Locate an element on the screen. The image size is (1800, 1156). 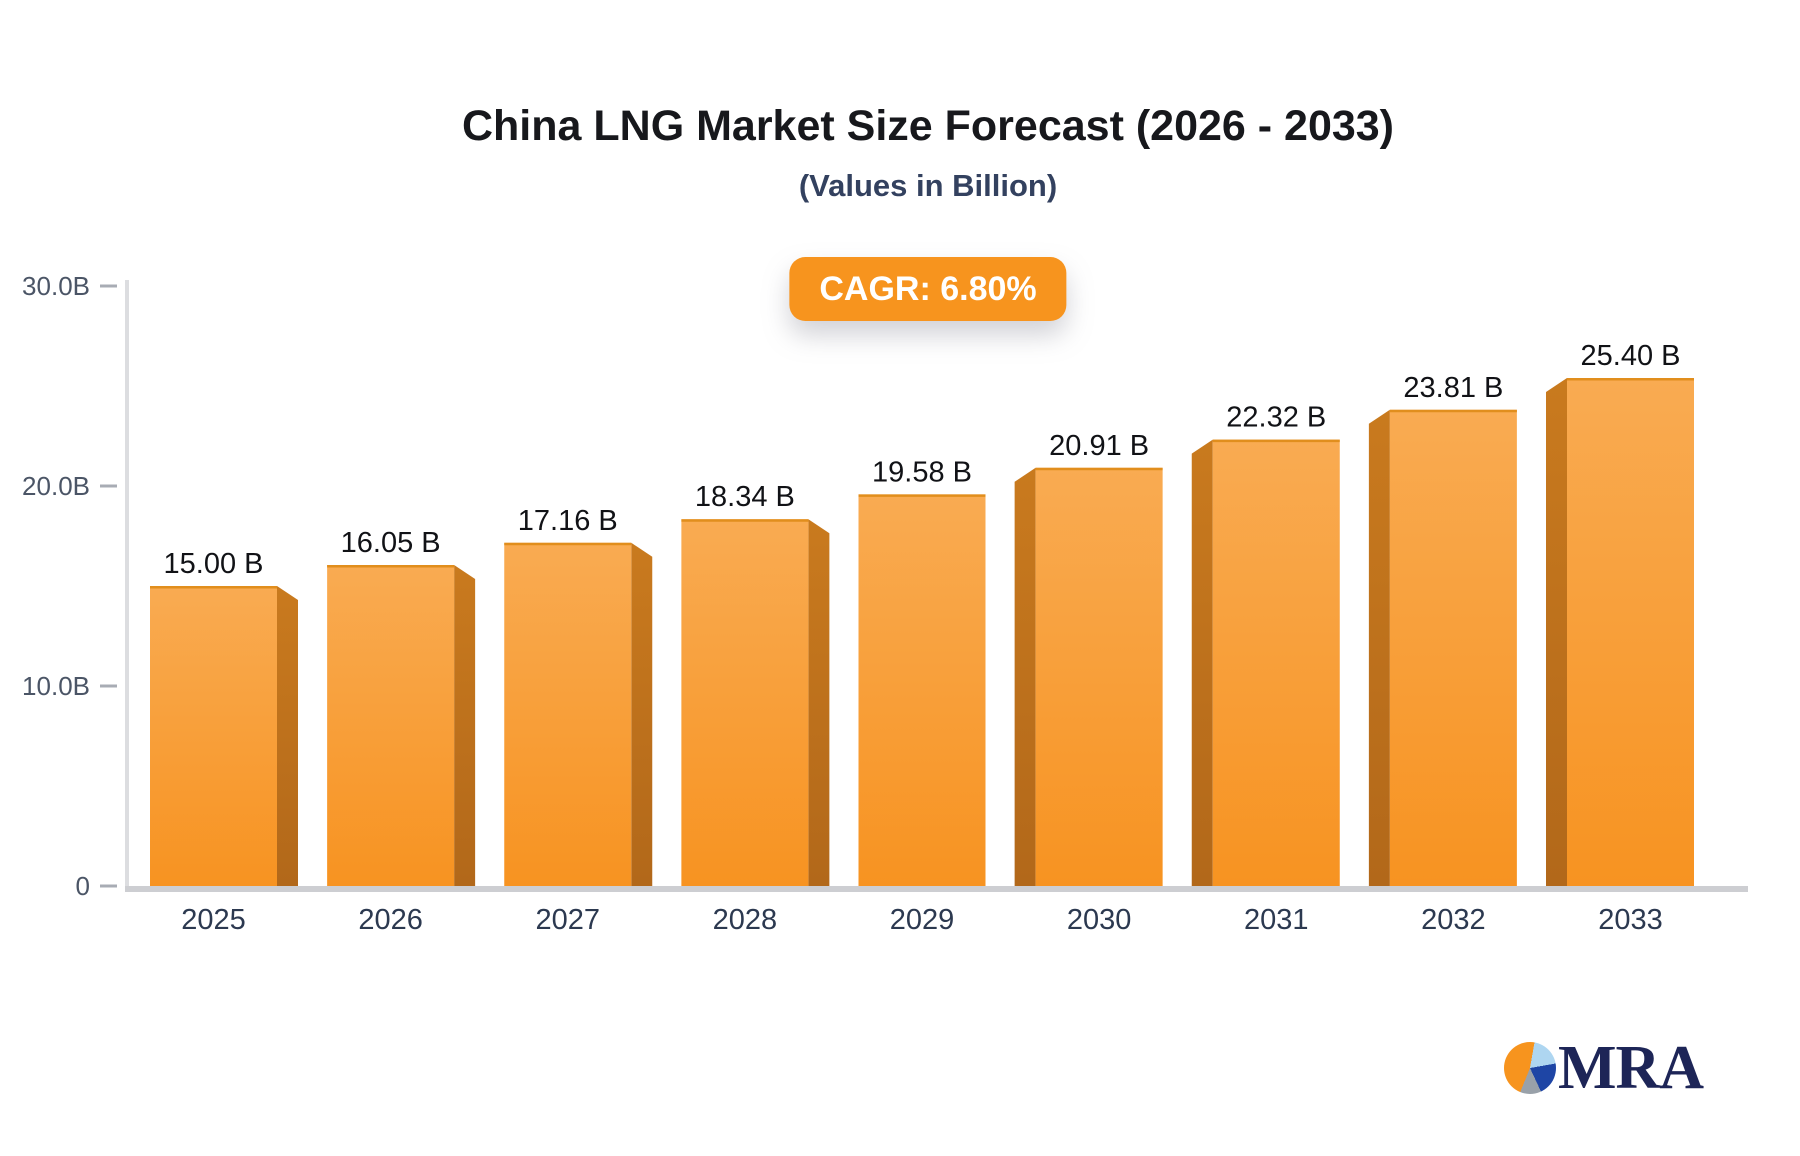
bar-group-2031: 22.32 B 2031 is located at coordinates (1265, 669).